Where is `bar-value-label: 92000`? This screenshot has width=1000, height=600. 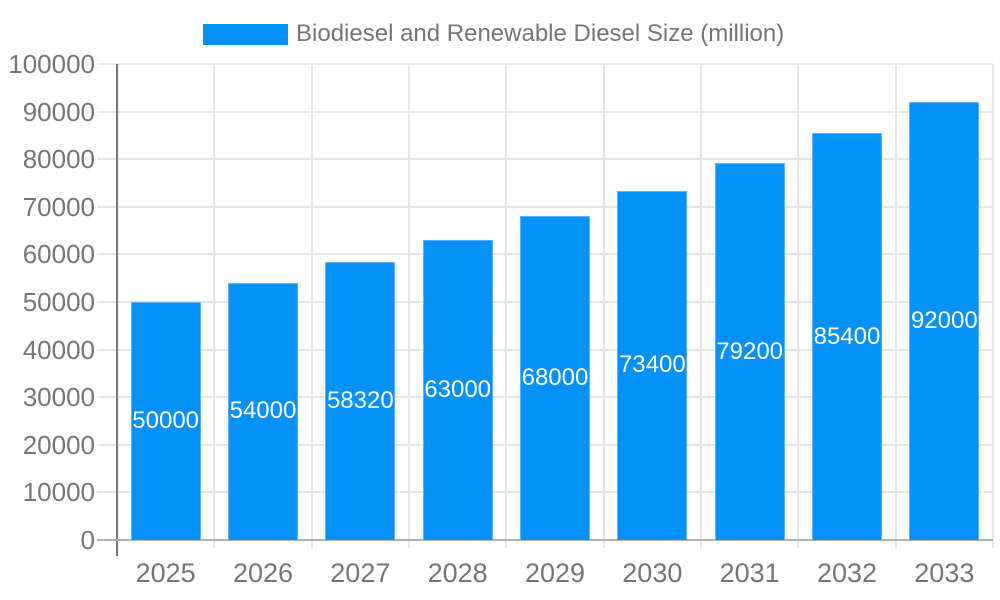 bar-value-label: 92000 is located at coordinates (944, 321).